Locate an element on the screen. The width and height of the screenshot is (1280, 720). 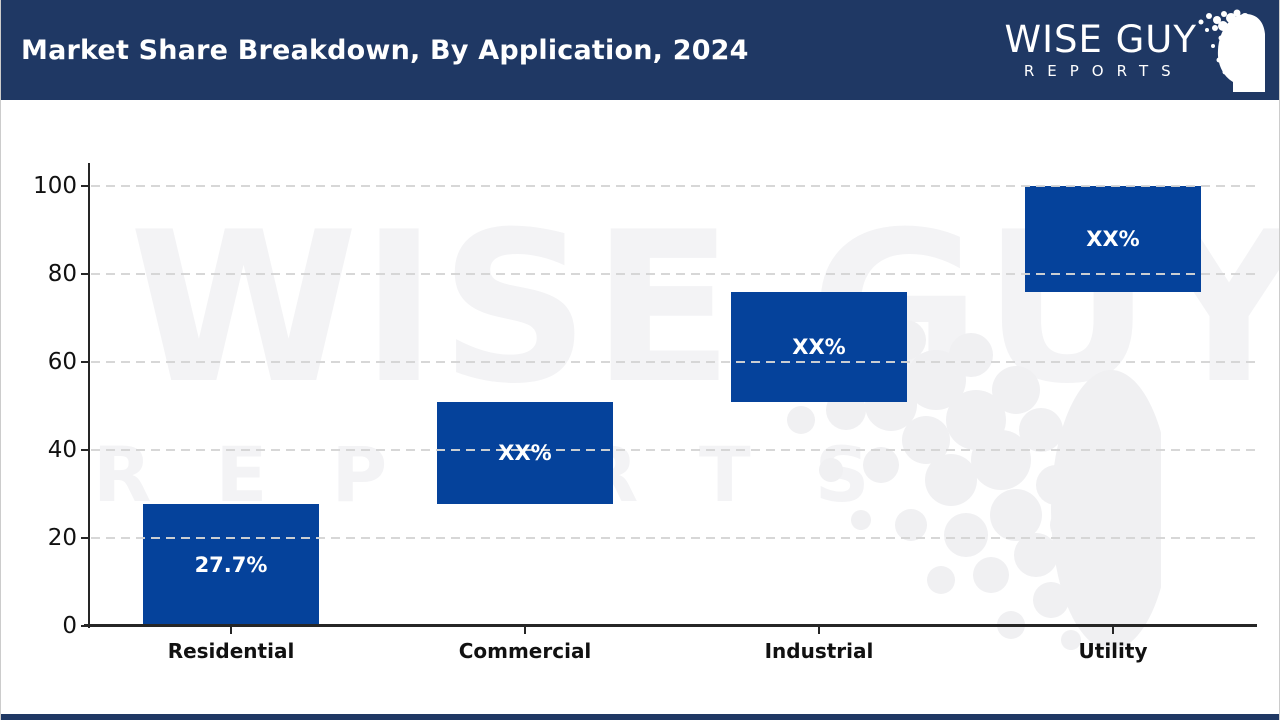
x-tick-utility is located at coordinates (1113, 630).